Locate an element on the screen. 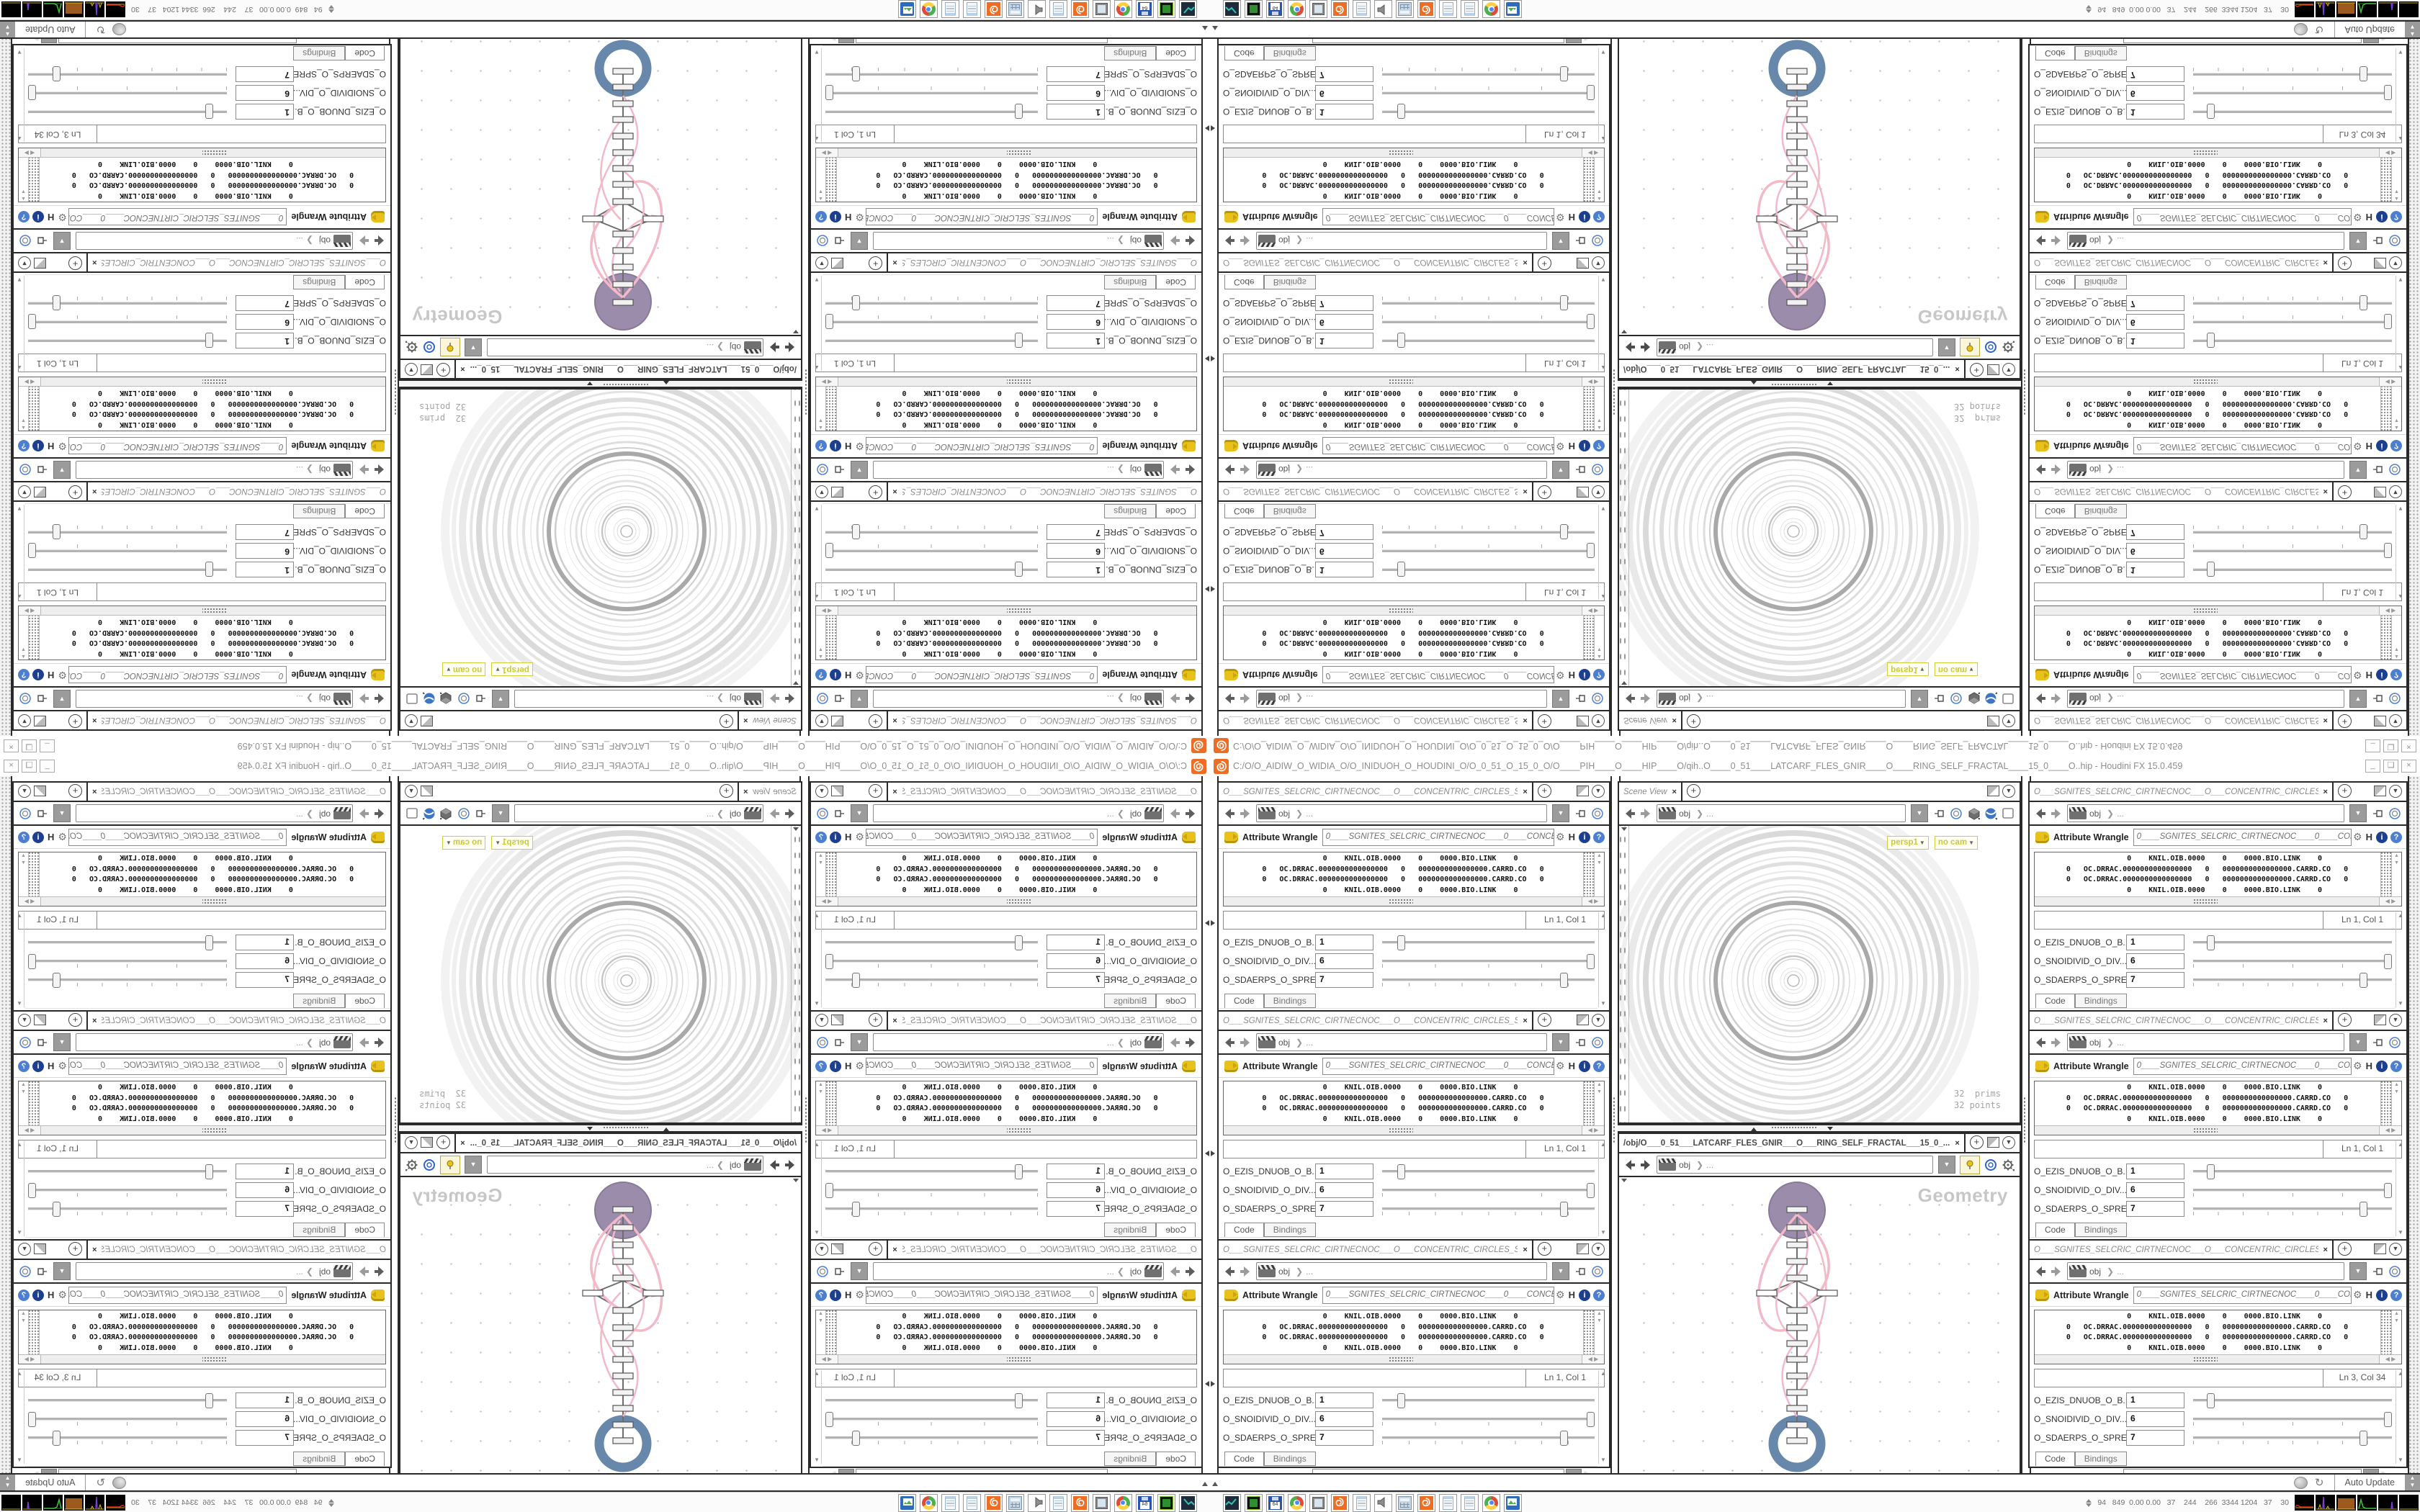  context-label: obj is located at coordinates (324, 240).